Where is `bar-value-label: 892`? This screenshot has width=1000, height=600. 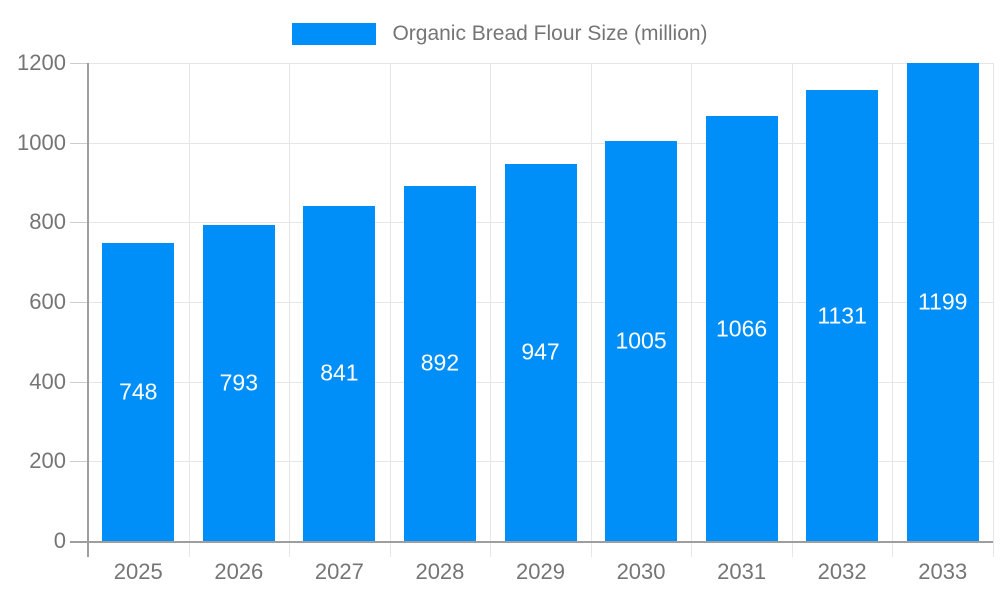 bar-value-label: 892 is located at coordinates (440, 362).